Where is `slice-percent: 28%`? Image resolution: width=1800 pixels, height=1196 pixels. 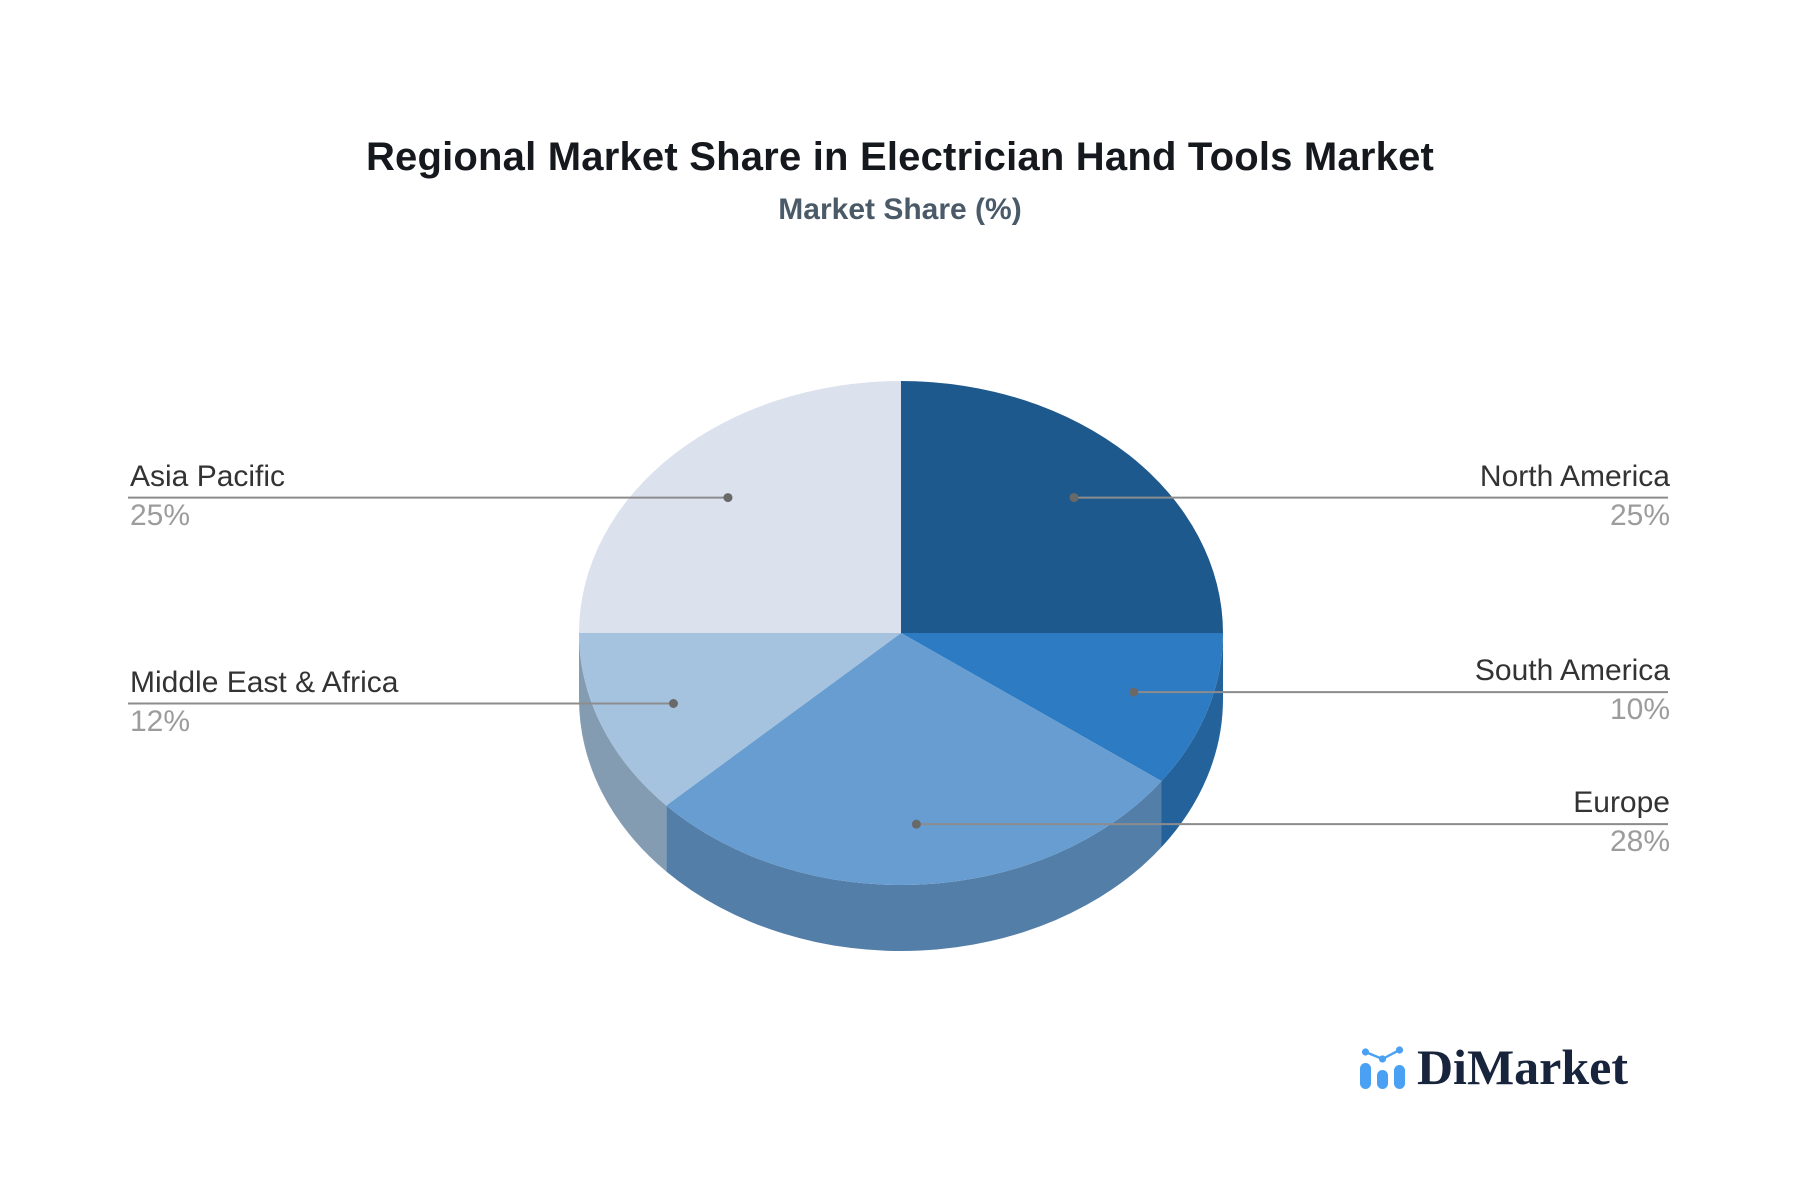 slice-percent: 28% is located at coordinates (1639, 842).